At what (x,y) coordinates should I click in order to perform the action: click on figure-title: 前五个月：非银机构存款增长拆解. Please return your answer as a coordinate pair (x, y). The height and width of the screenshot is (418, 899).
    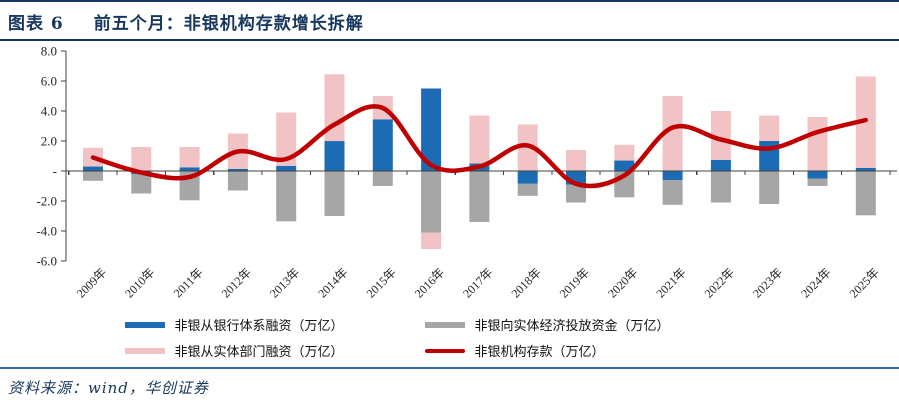
    Looking at the image, I should click on (228, 24).